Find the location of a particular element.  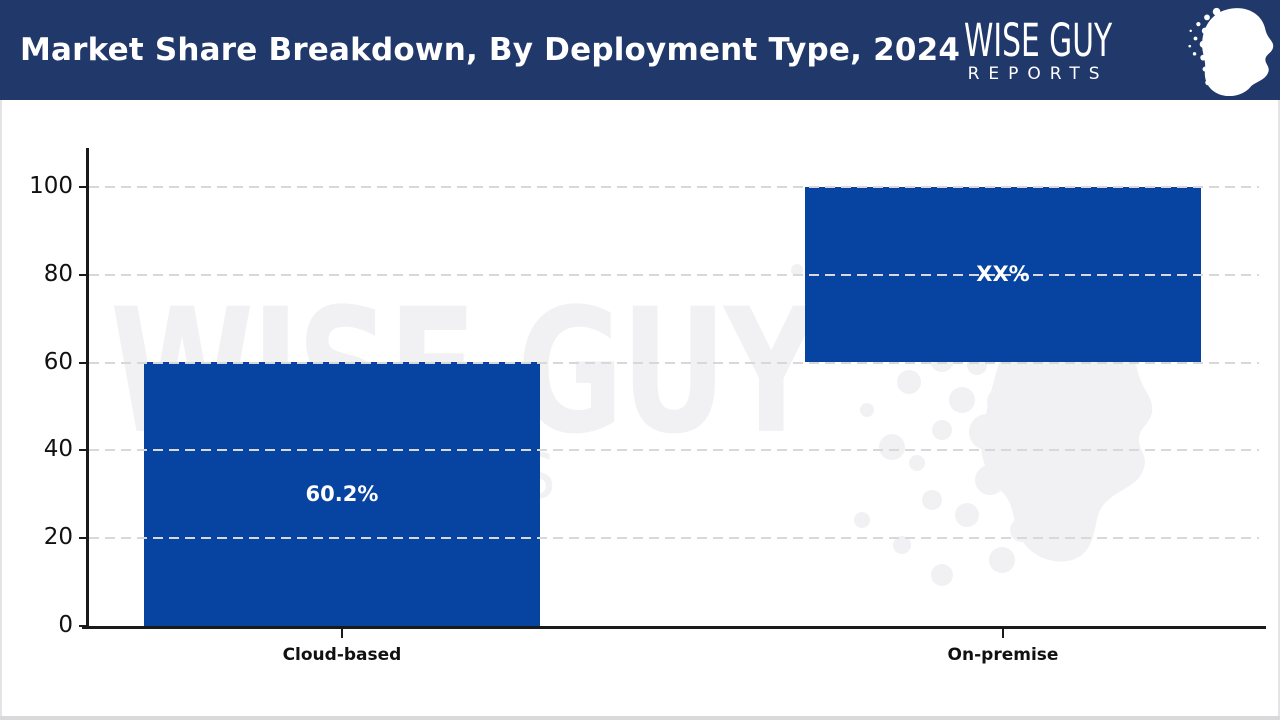

y-axis-line is located at coordinates (87, 388).